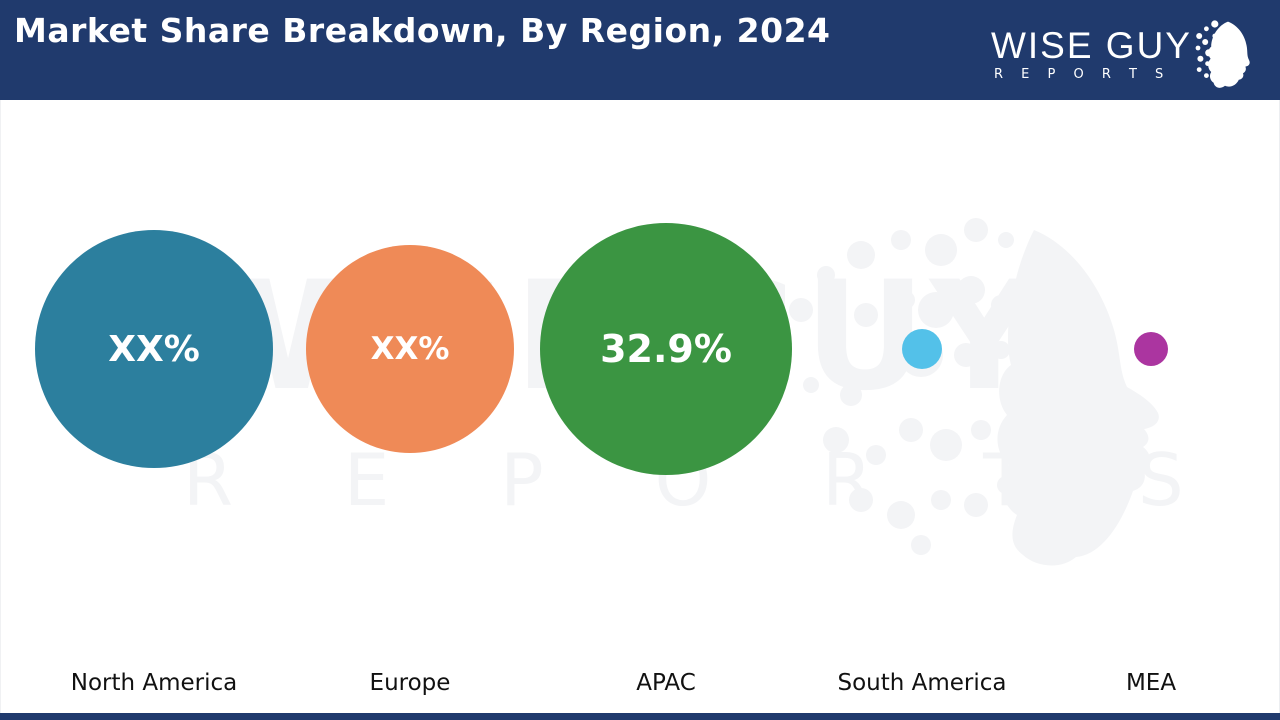  What do you see at coordinates (1222, 54) in the screenshot?
I see `wiseguy-face-icon` at bounding box center [1222, 54].